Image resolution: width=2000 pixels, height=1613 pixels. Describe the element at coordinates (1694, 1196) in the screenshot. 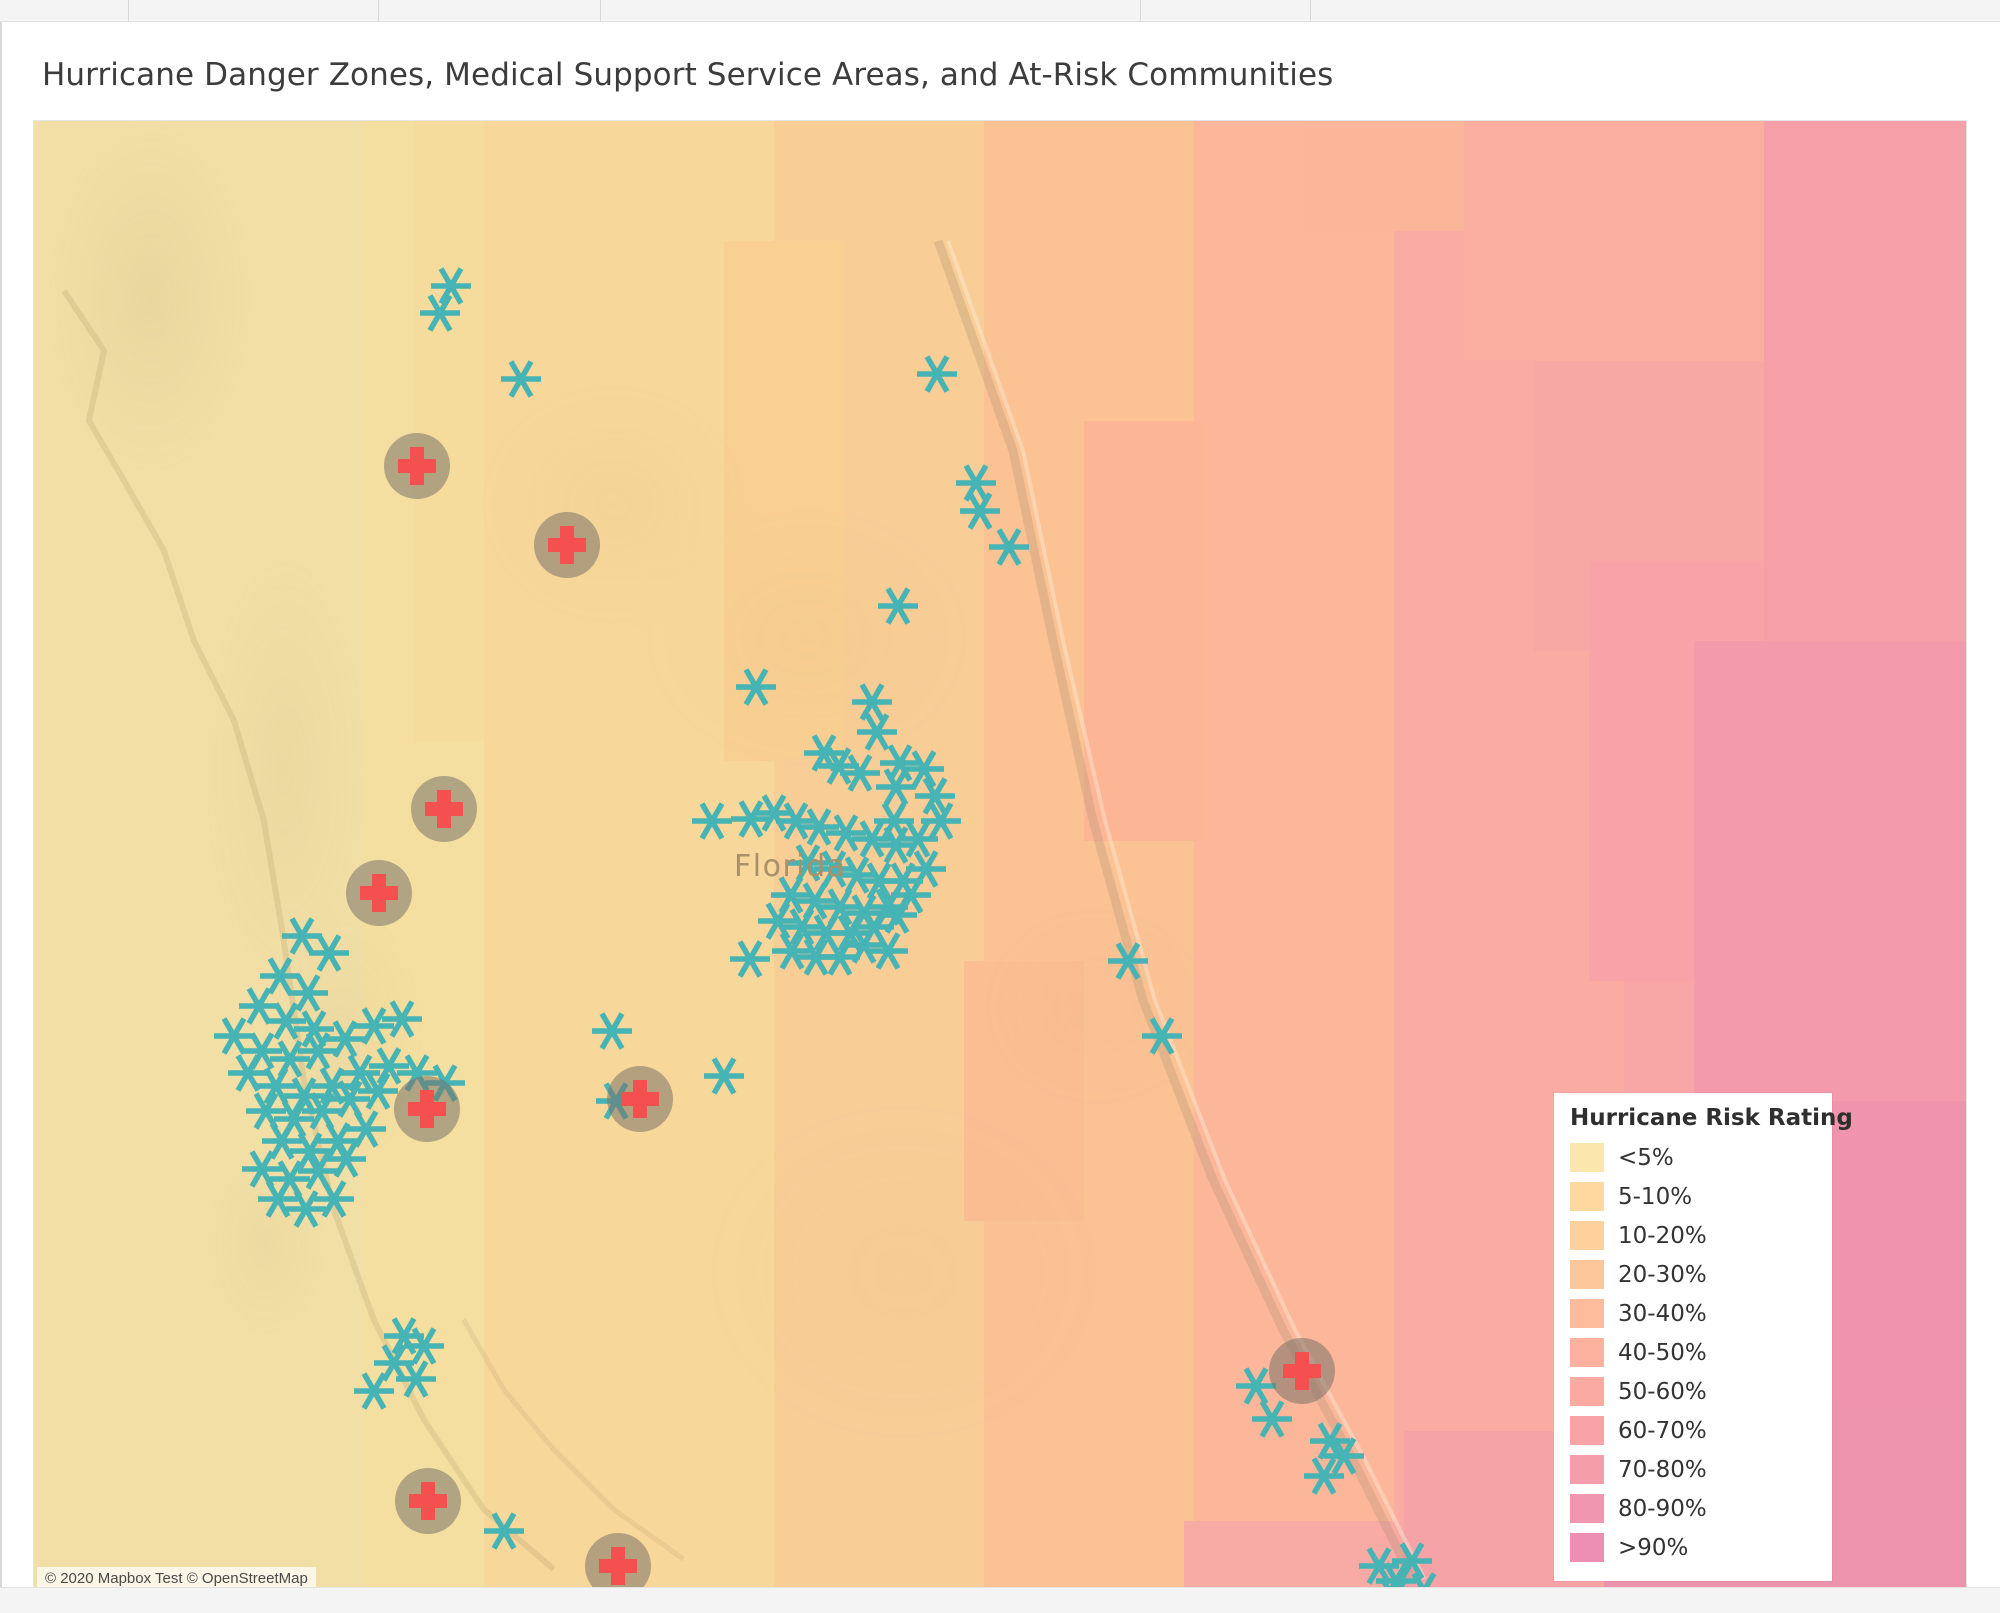

I see `legend-item-5to10: 5-10%` at that location.